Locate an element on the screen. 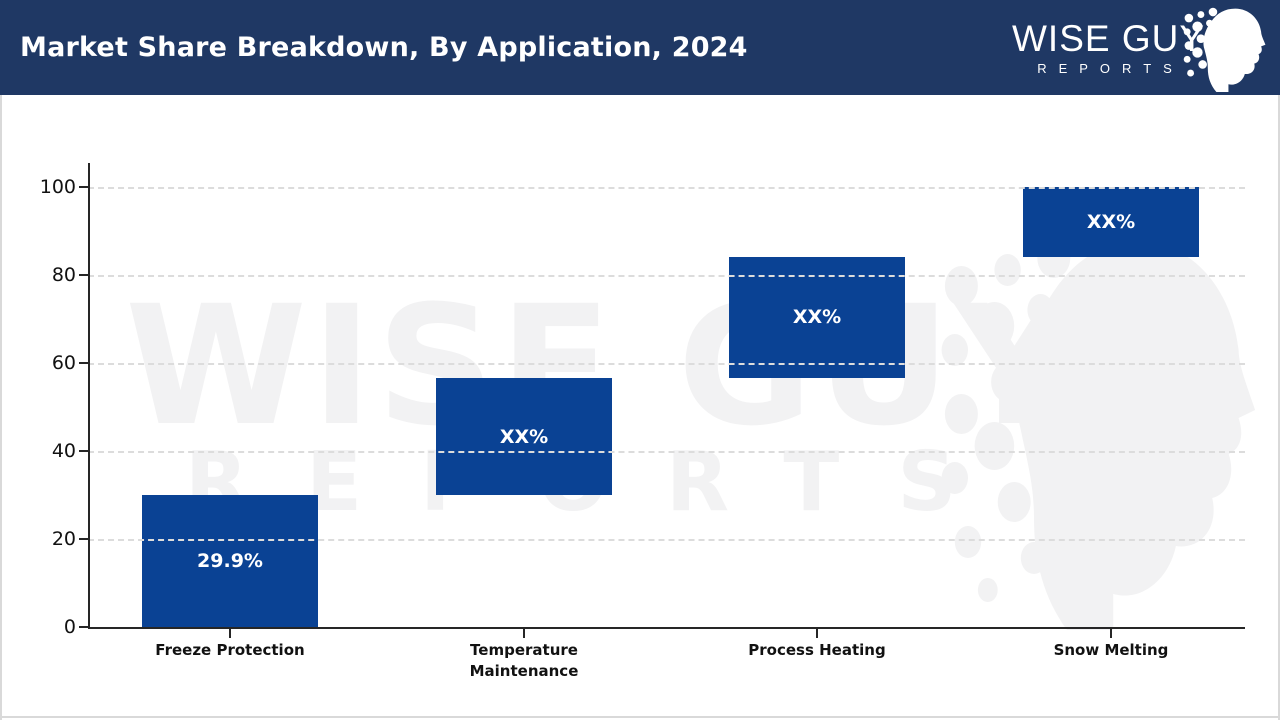  brand-logo-text: WISE GUY REPORTS is located at coordinates (1108, 48).